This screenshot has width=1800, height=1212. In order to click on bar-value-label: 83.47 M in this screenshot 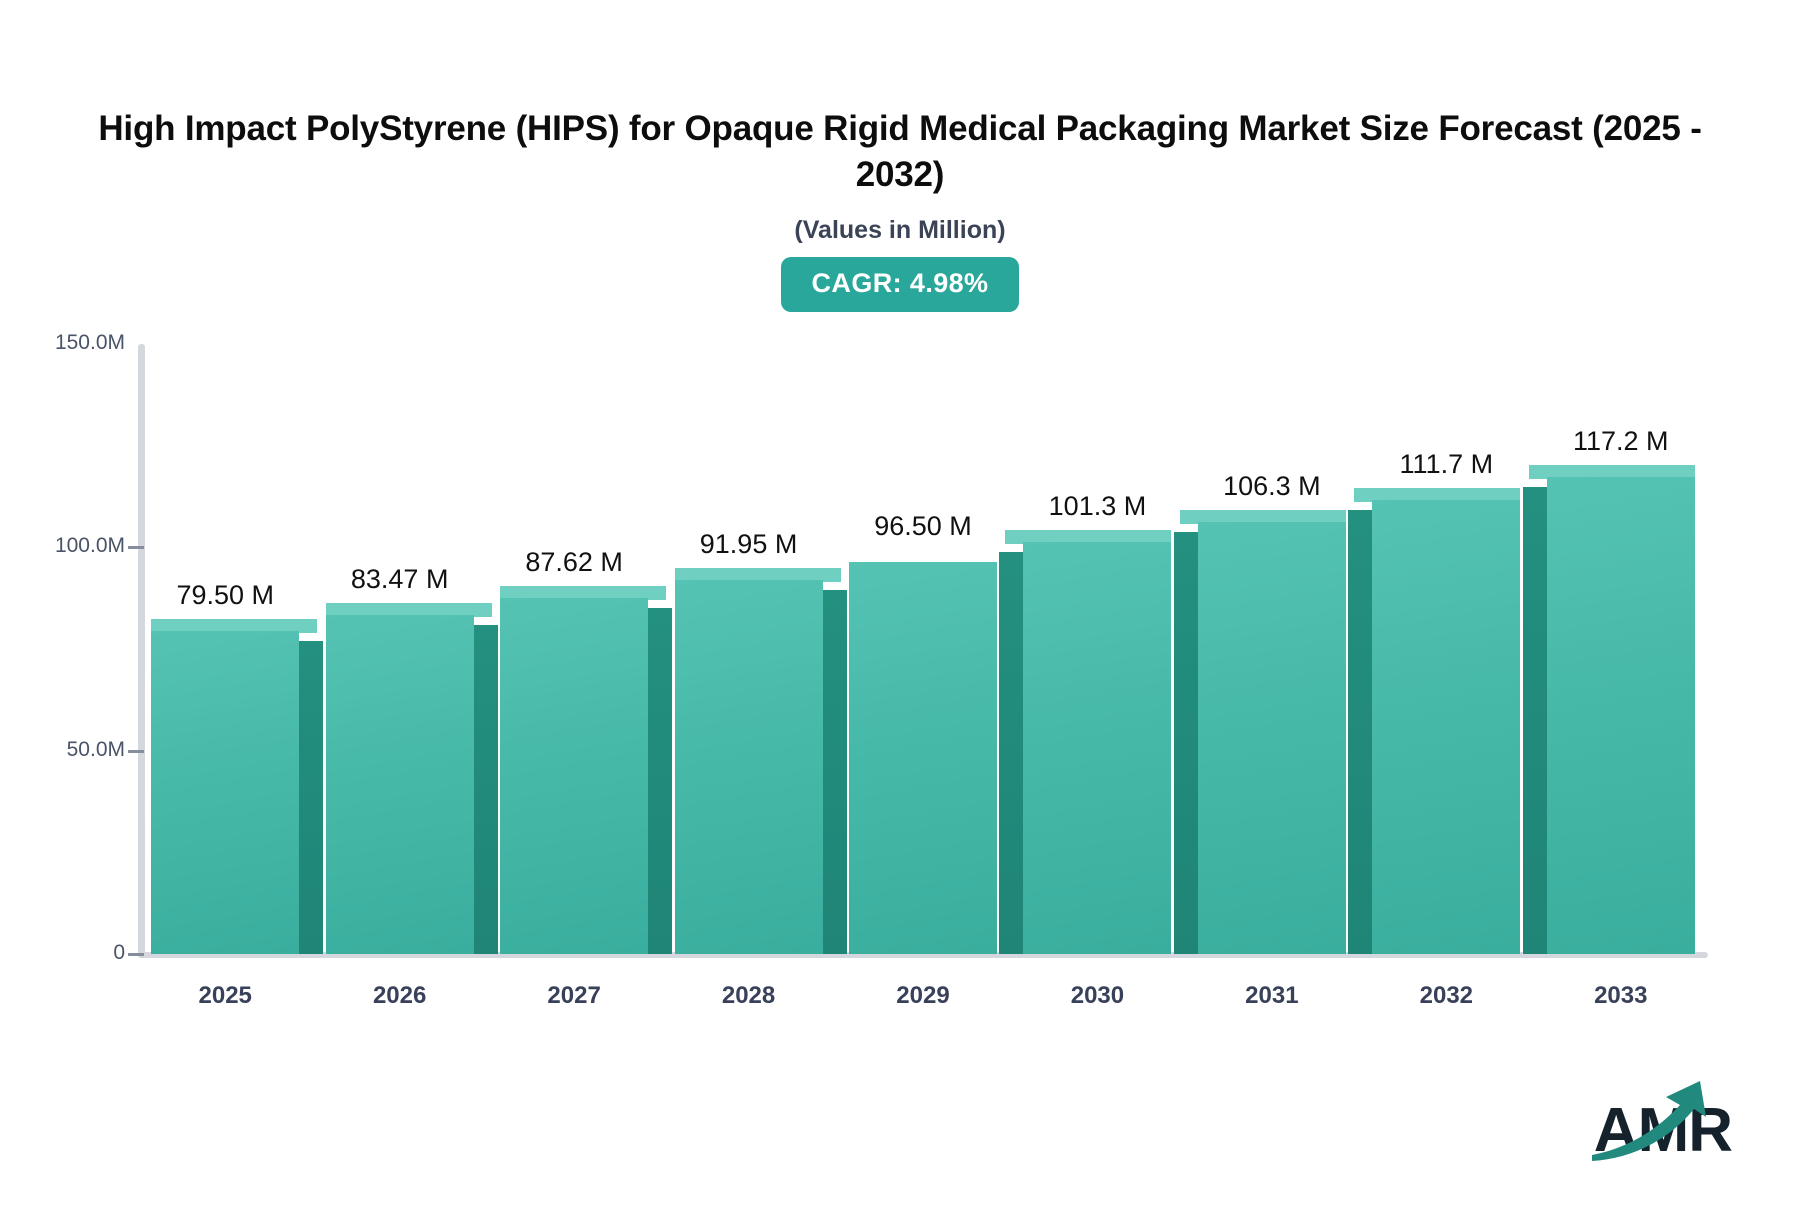, I will do `click(399, 578)`.